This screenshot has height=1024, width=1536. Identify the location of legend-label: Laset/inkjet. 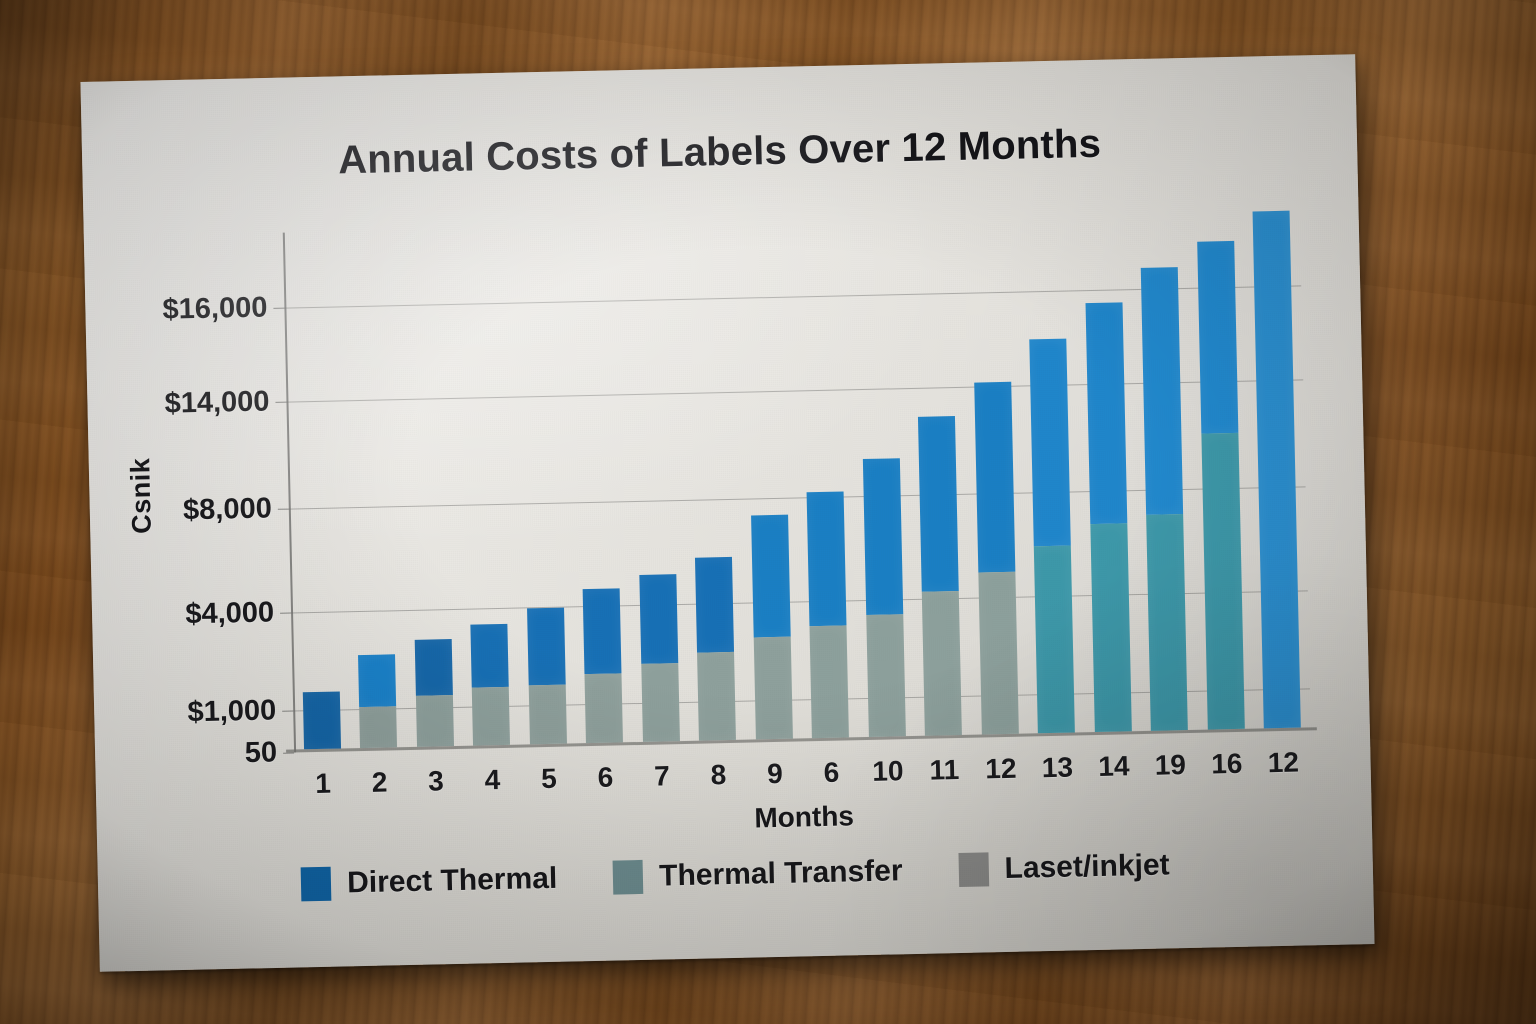
(1087, 867).